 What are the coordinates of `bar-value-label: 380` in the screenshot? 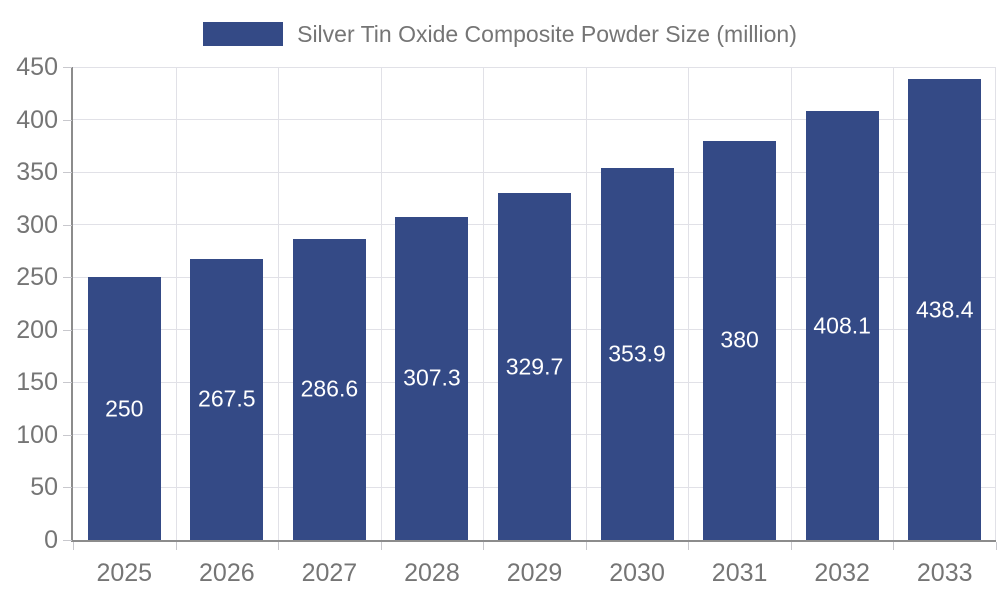 It's located at (739, 339).